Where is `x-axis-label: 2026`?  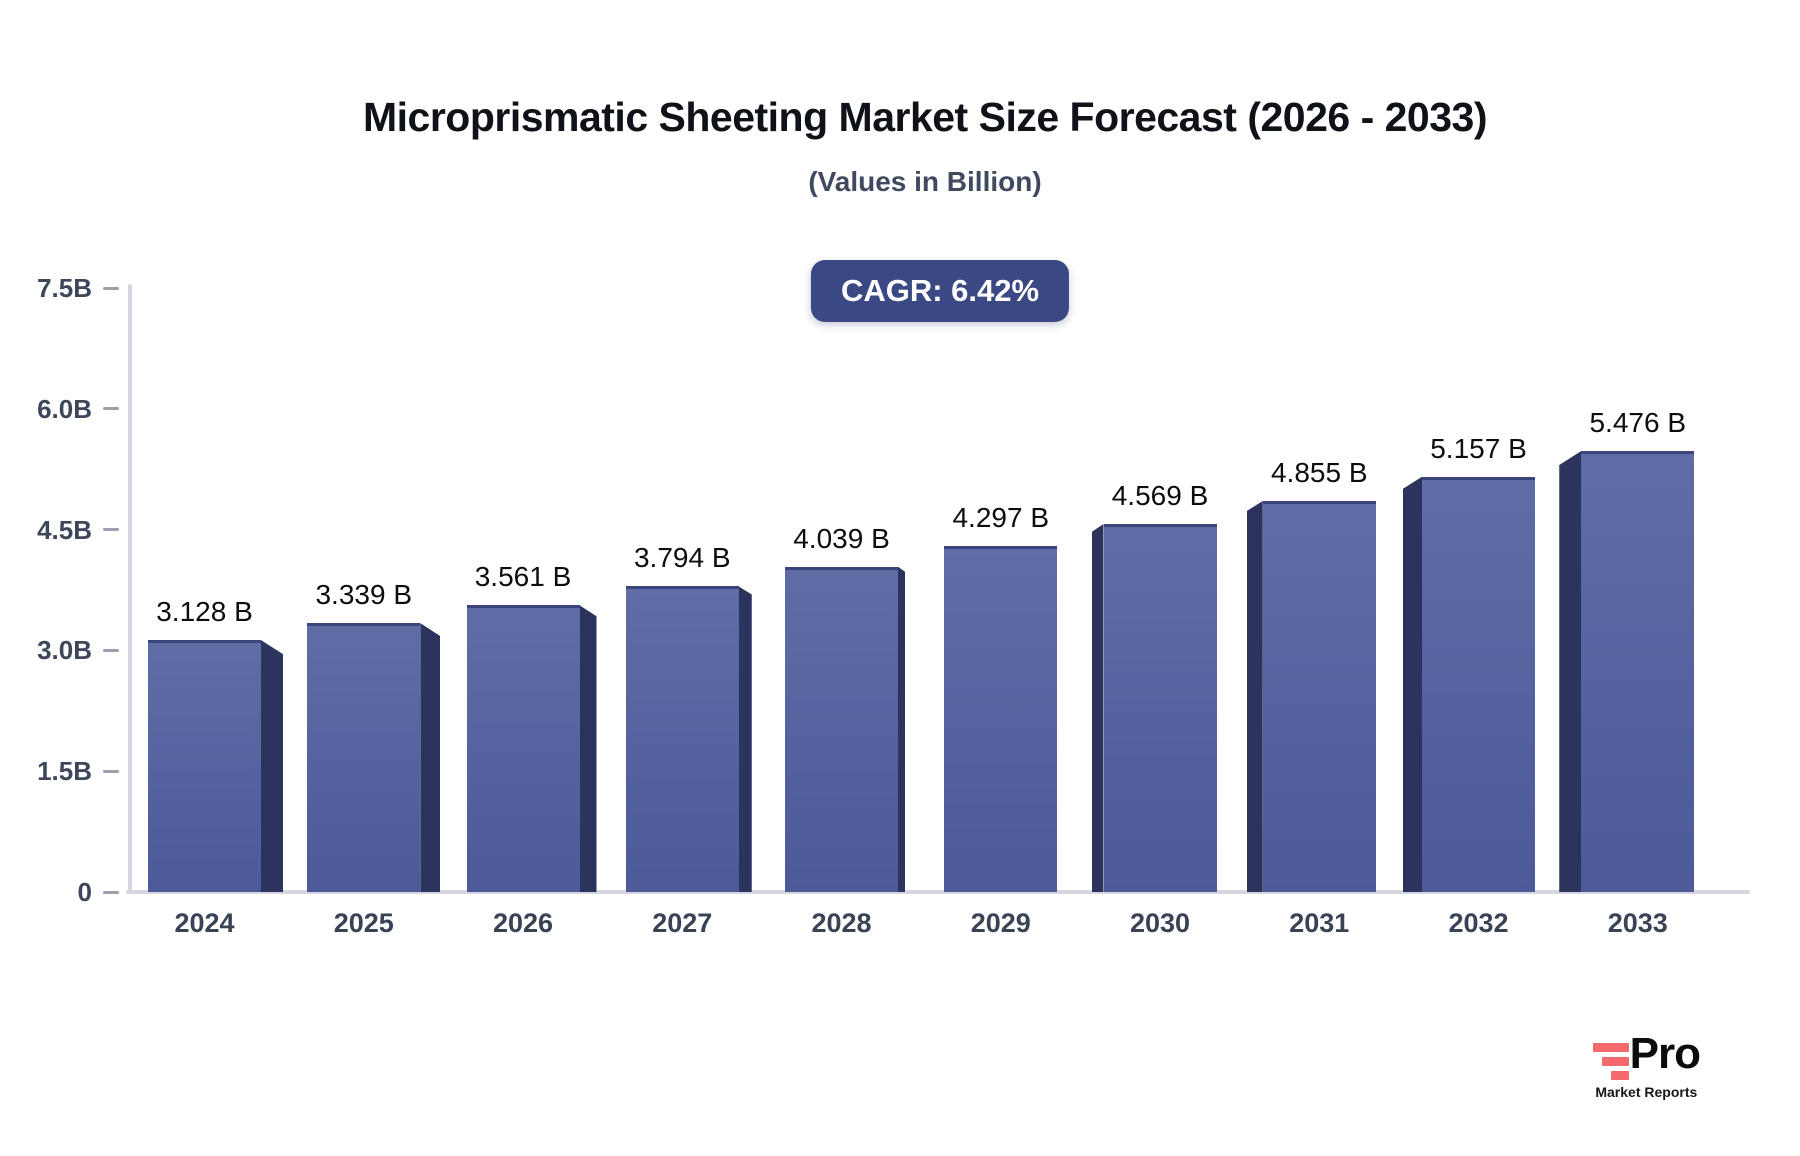
x-axis-label: 2026 is located at coordinates (523, 923).